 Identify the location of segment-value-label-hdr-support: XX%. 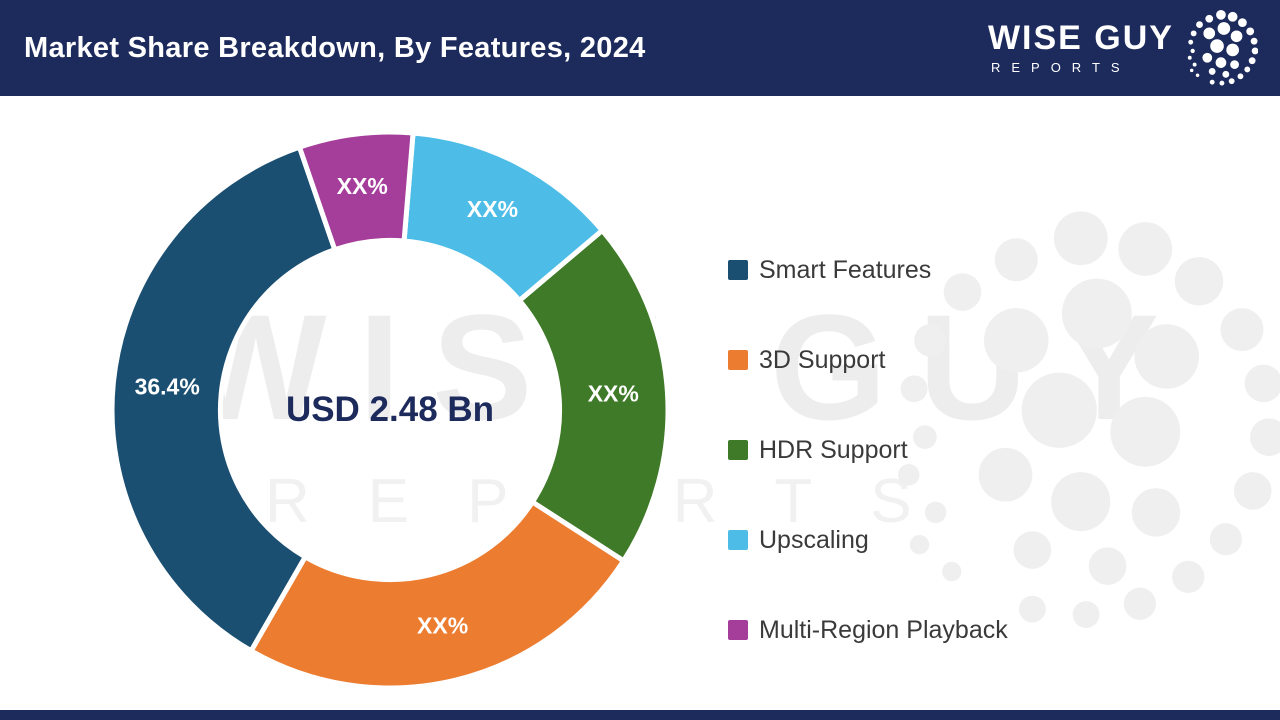
(613, 394).